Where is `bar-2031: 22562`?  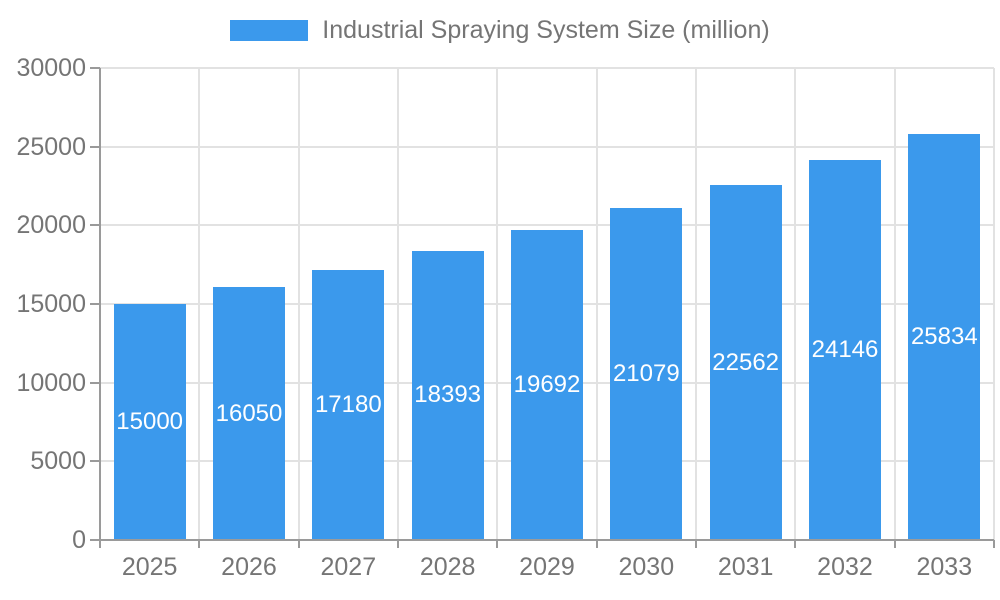
bar-2031: 22562 is located at coordinates (745, 362).